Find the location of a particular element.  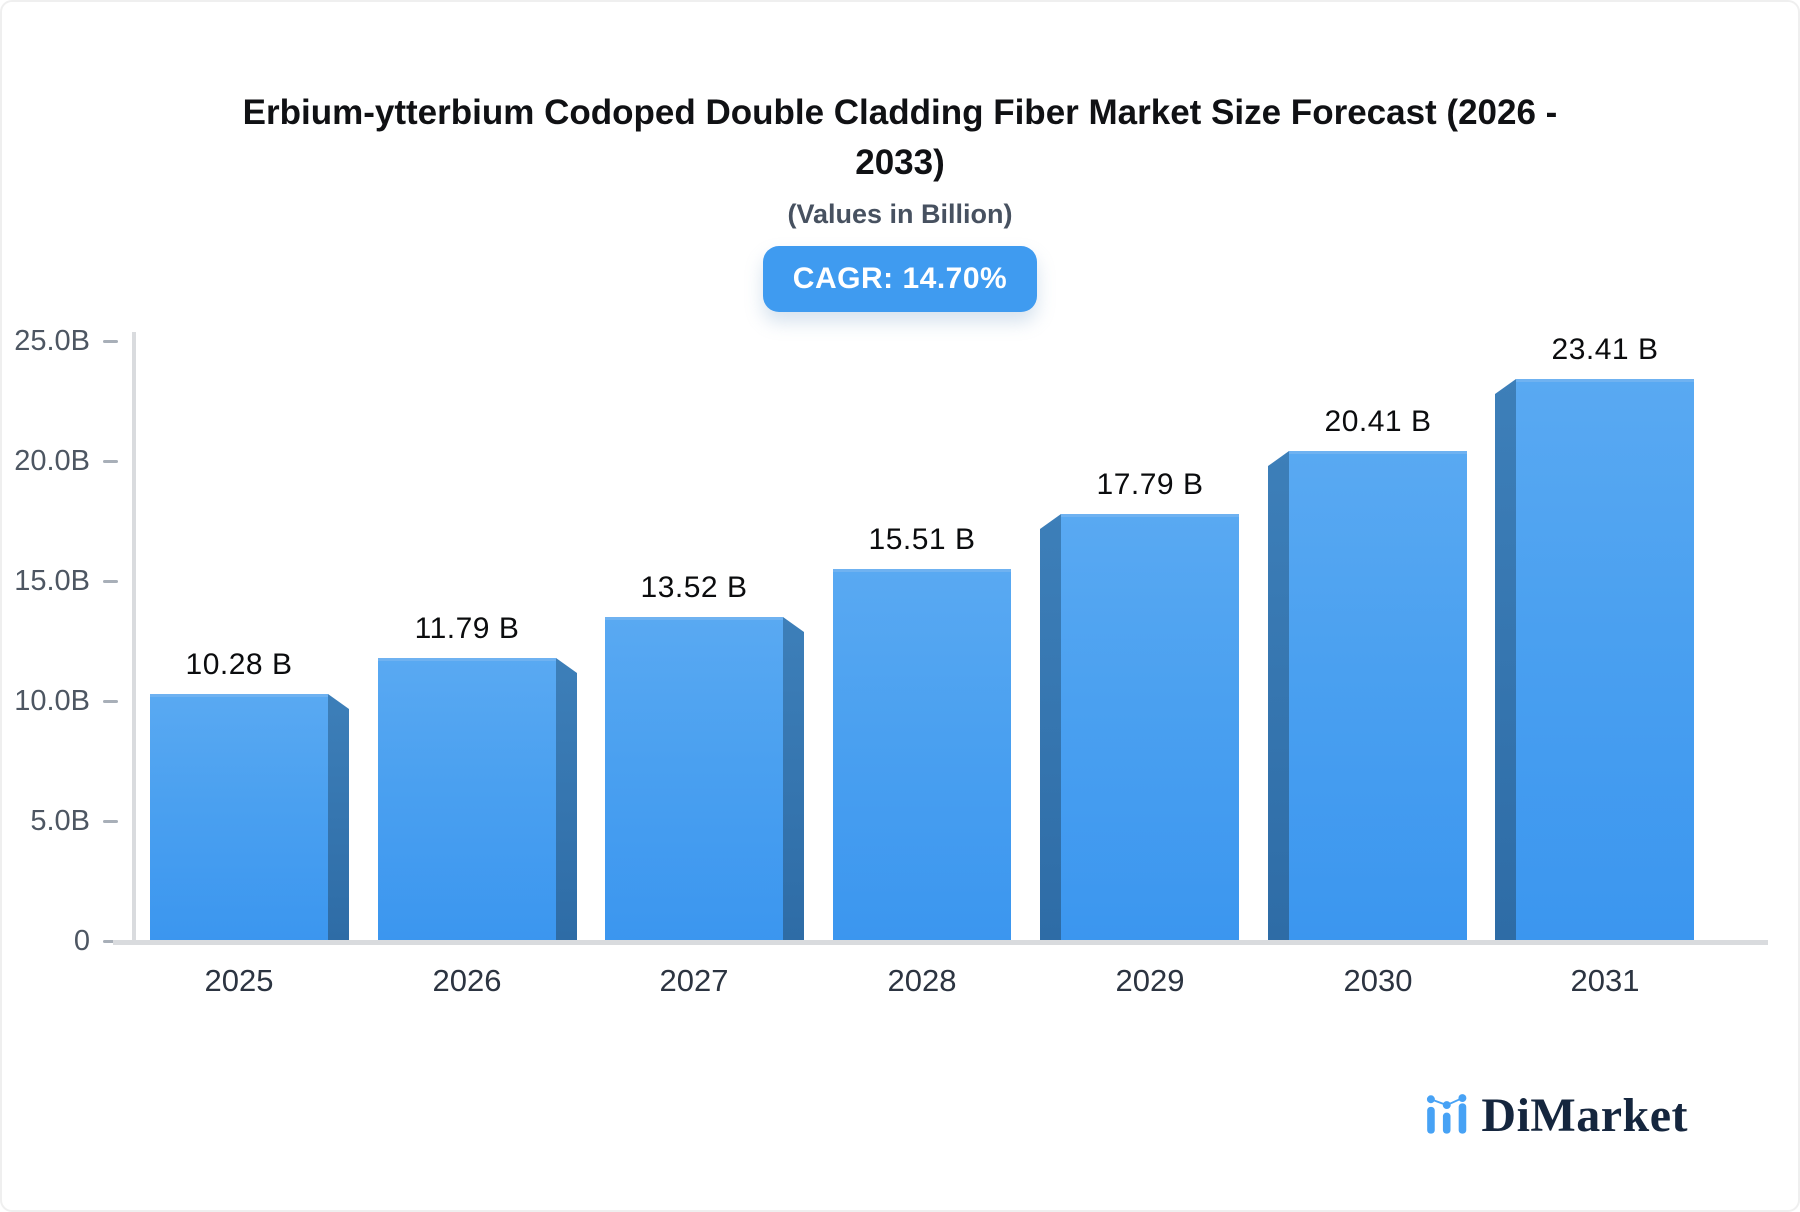

x-axis-label-2031: 2031 is located at coordinates (1605, 980).